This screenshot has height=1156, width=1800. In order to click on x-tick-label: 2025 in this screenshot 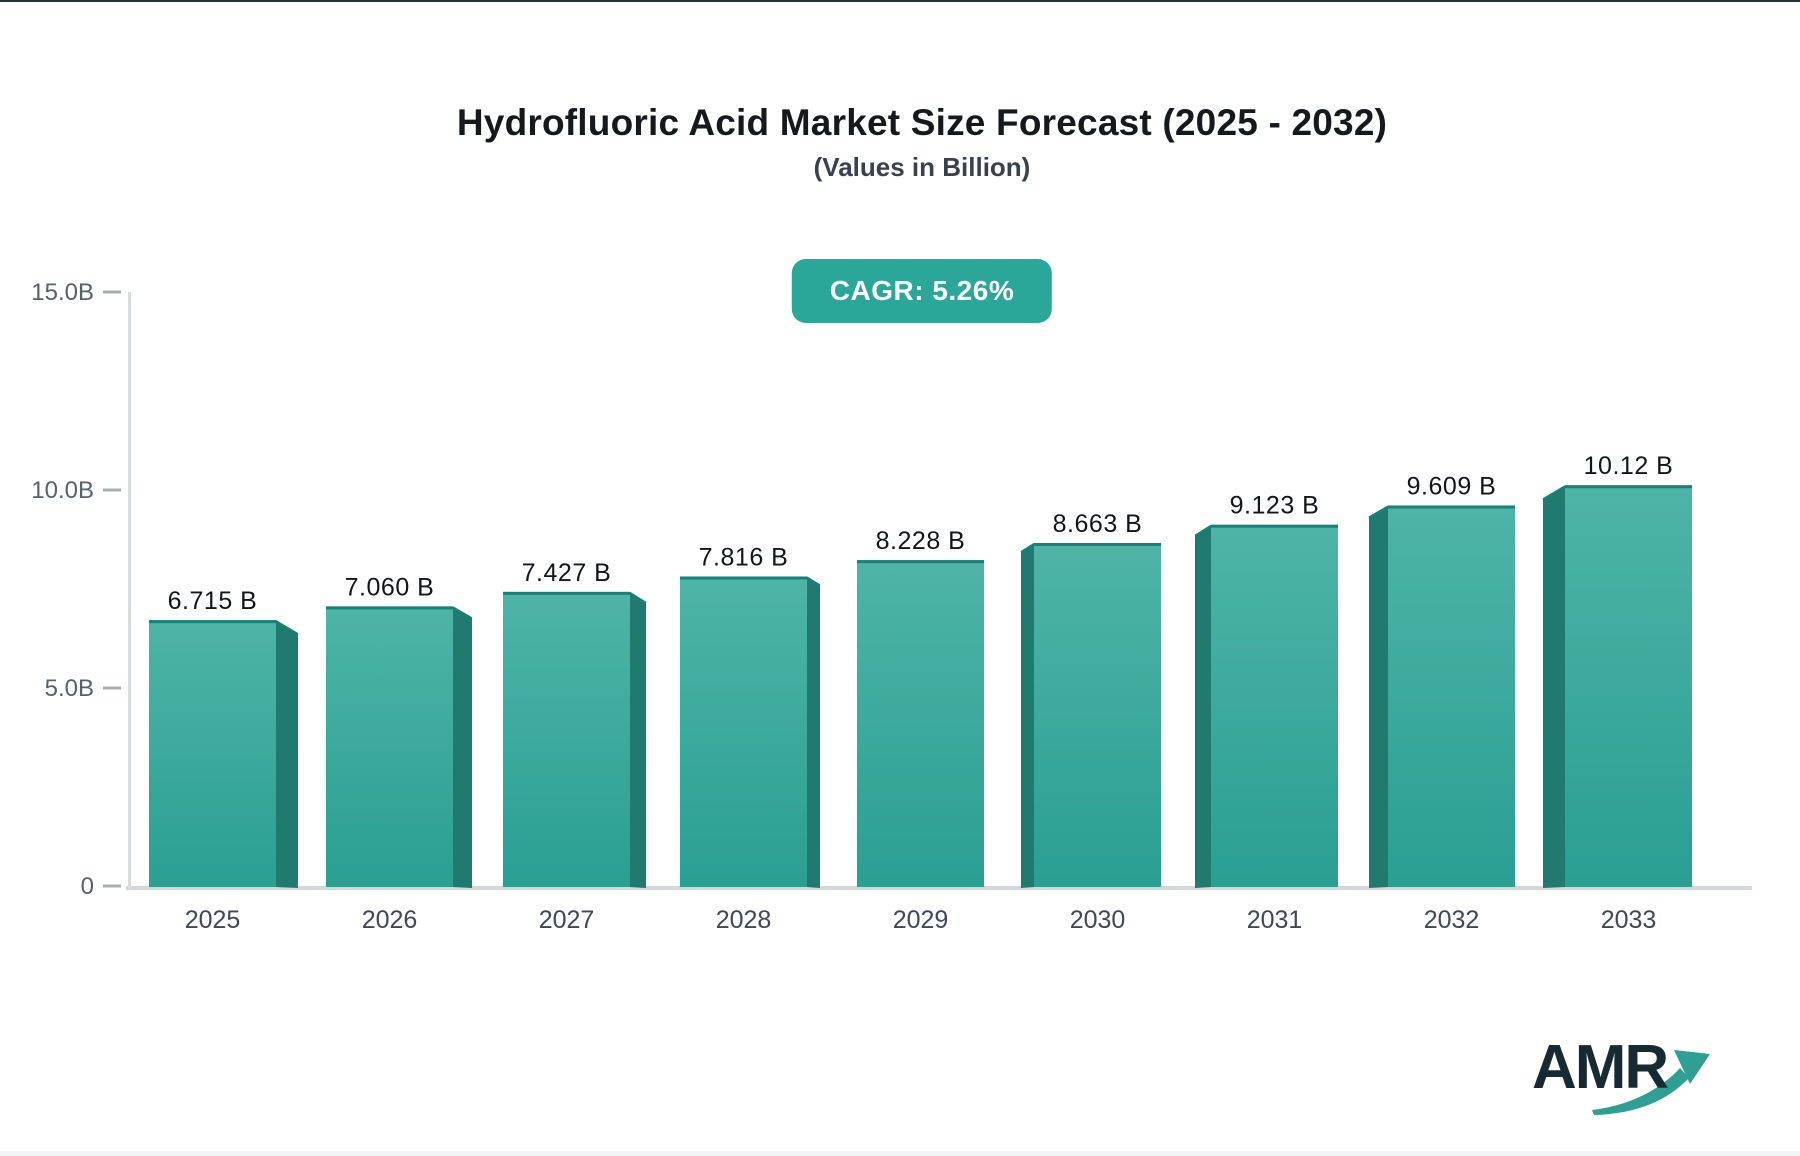, I will do `click(213, 920)`.